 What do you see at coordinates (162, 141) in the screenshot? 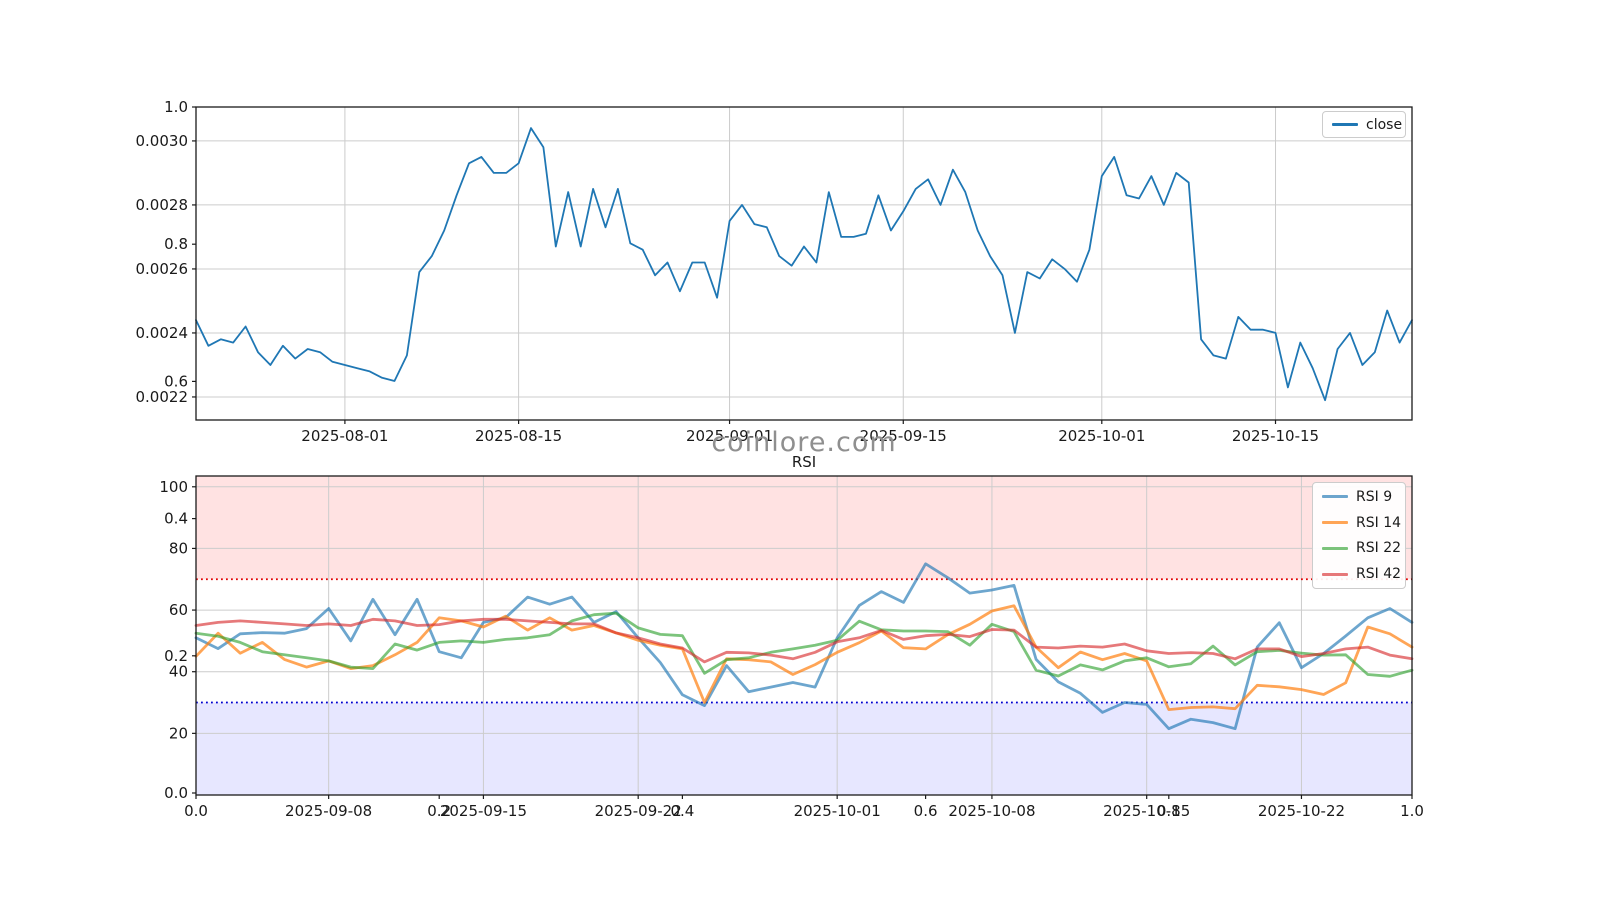
I see `y-tick-label: 0.0030` at bounding box center [162, 141].